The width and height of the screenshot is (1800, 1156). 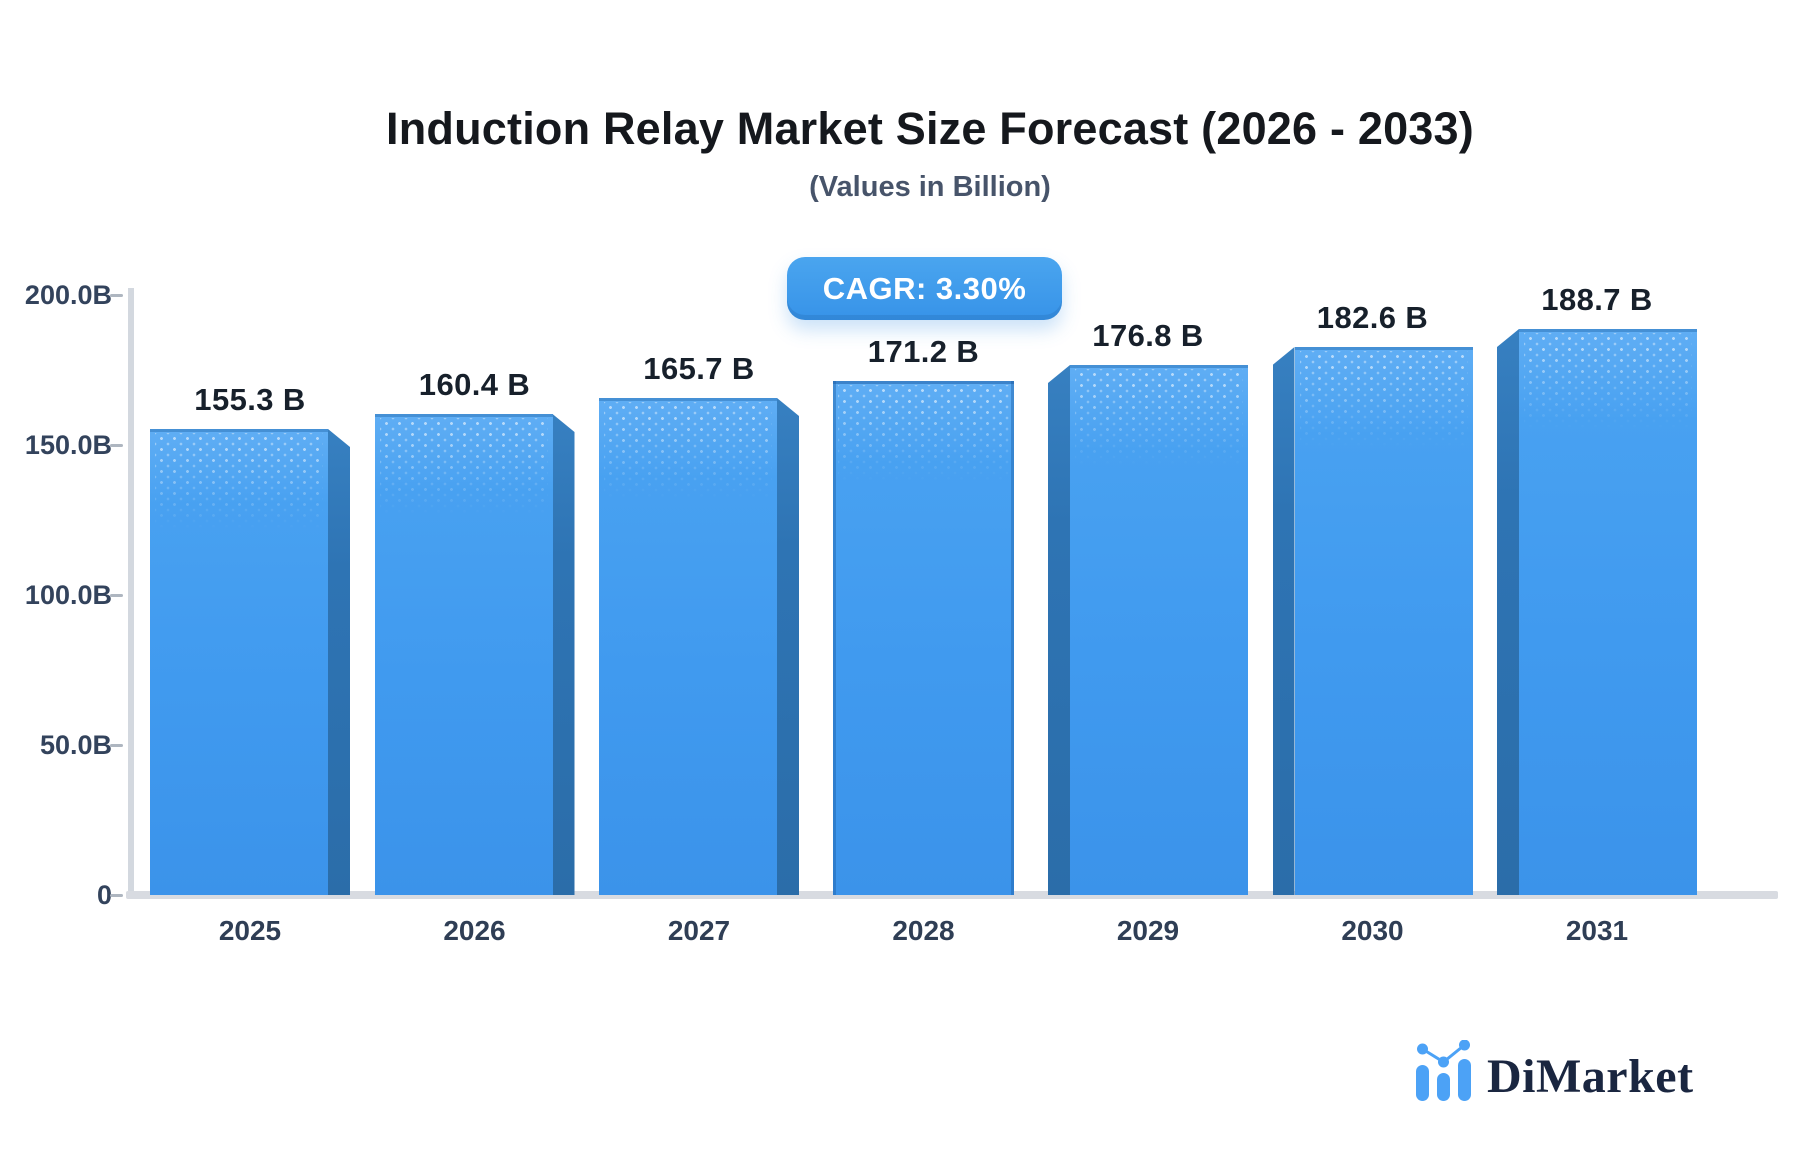 I want to click on bar-2026, so click(x=474, y=654).